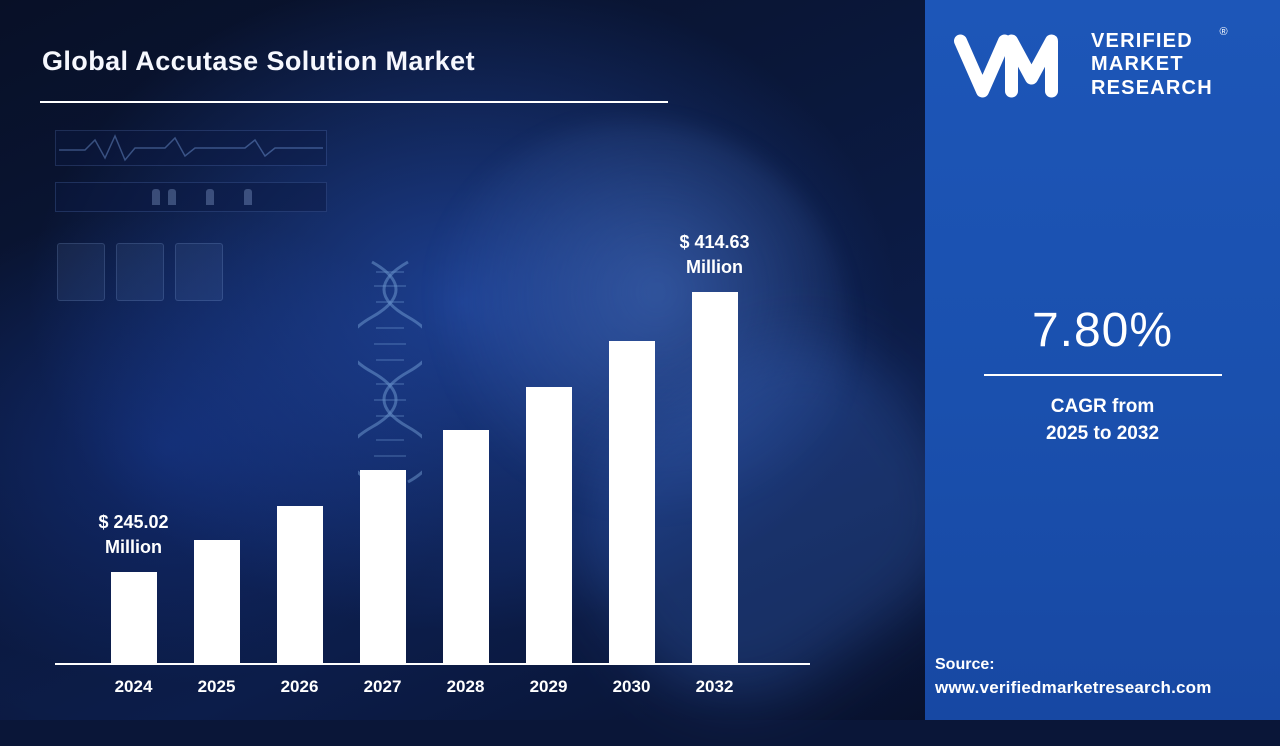  Describe the element at coordinates (299, 686) in the screenshot. I see `x-axis-label-2026: 2026` at that location.